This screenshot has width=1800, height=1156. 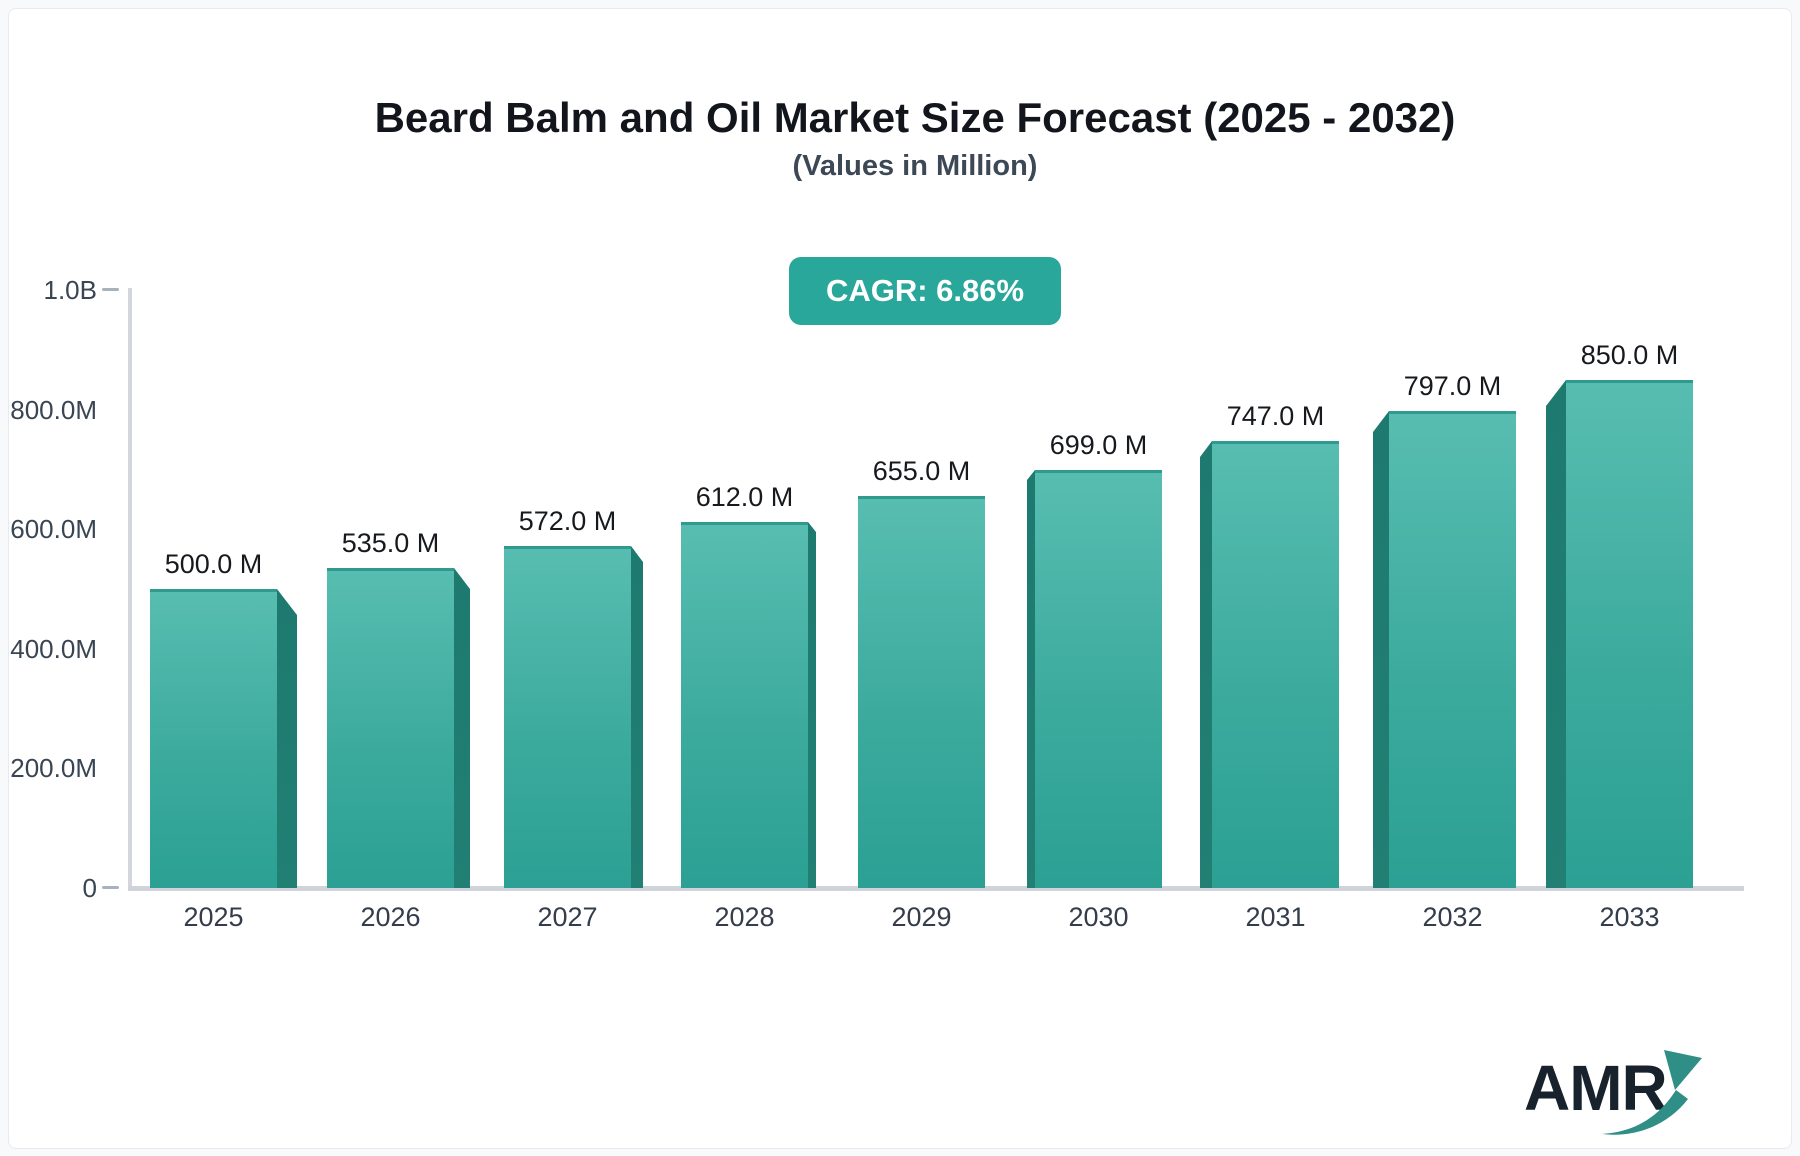 I want to click on bar-value-label-2026: 535.0 M, so click(x=390, y=543).